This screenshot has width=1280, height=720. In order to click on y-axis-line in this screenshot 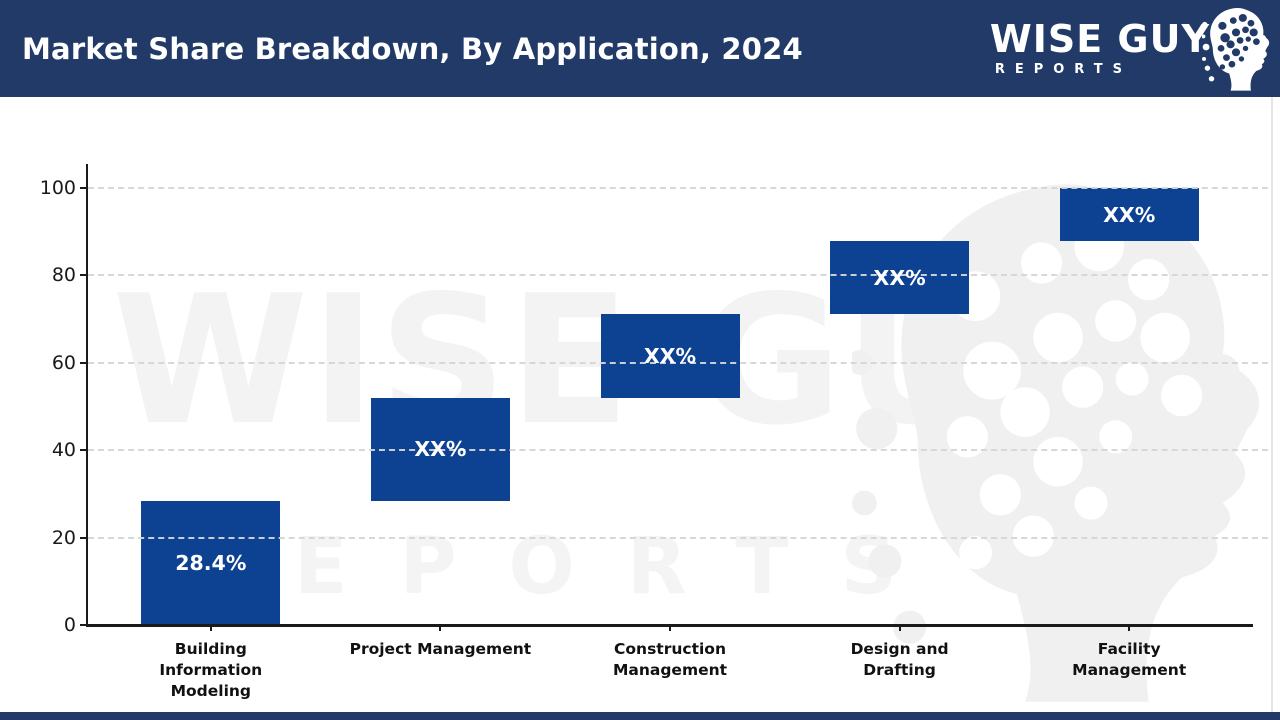, I will do `click(87, 395)`.